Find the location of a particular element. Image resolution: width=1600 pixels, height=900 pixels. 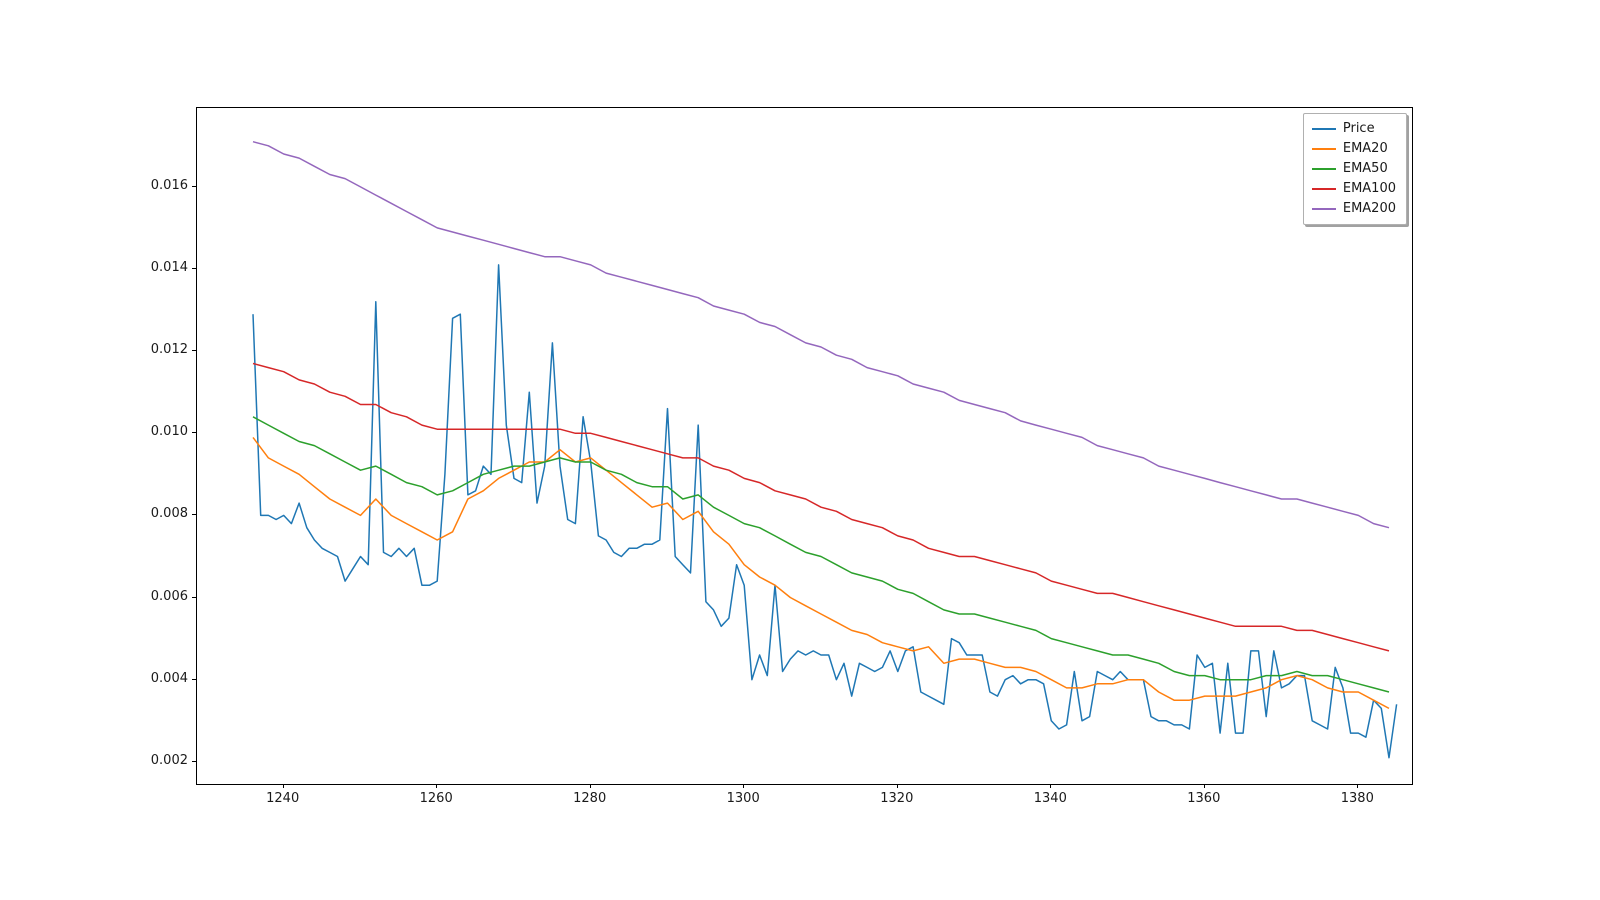

legend-label: EMA100 is located at coordinates (1369, 188).